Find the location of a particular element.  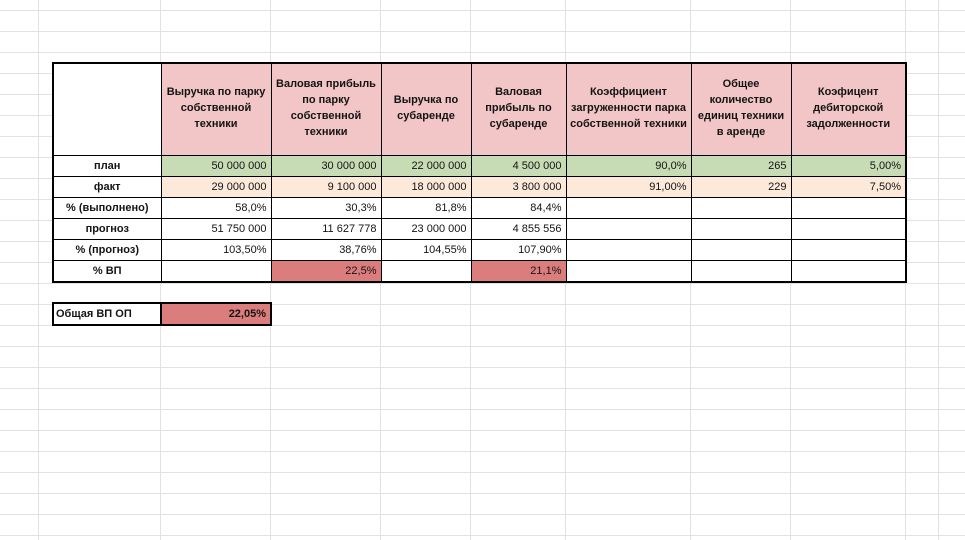

table-cell: 5,00% is located at coordinates (848, 165).